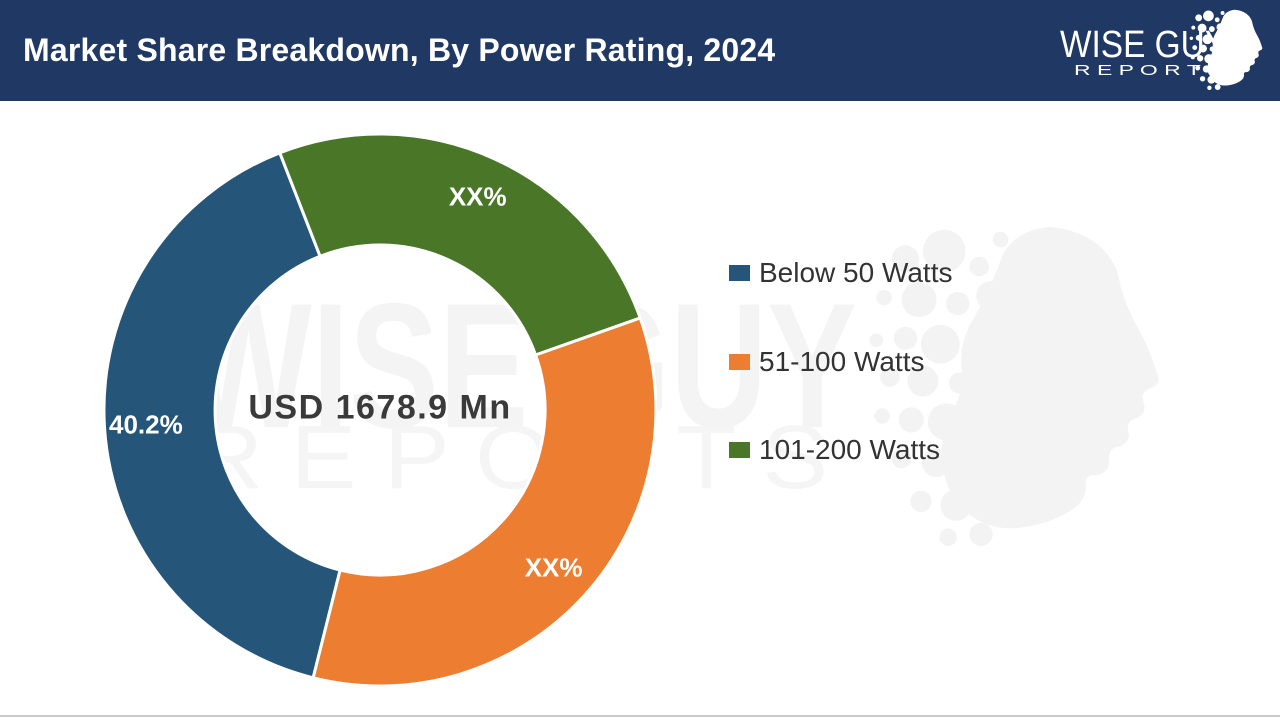 The height and width of the screenshot is (720, 1280). Describe the element at coordinates (380, 407) in the screenshot. I see `chart-center-value: USD 1678.9 Mn` at that location.